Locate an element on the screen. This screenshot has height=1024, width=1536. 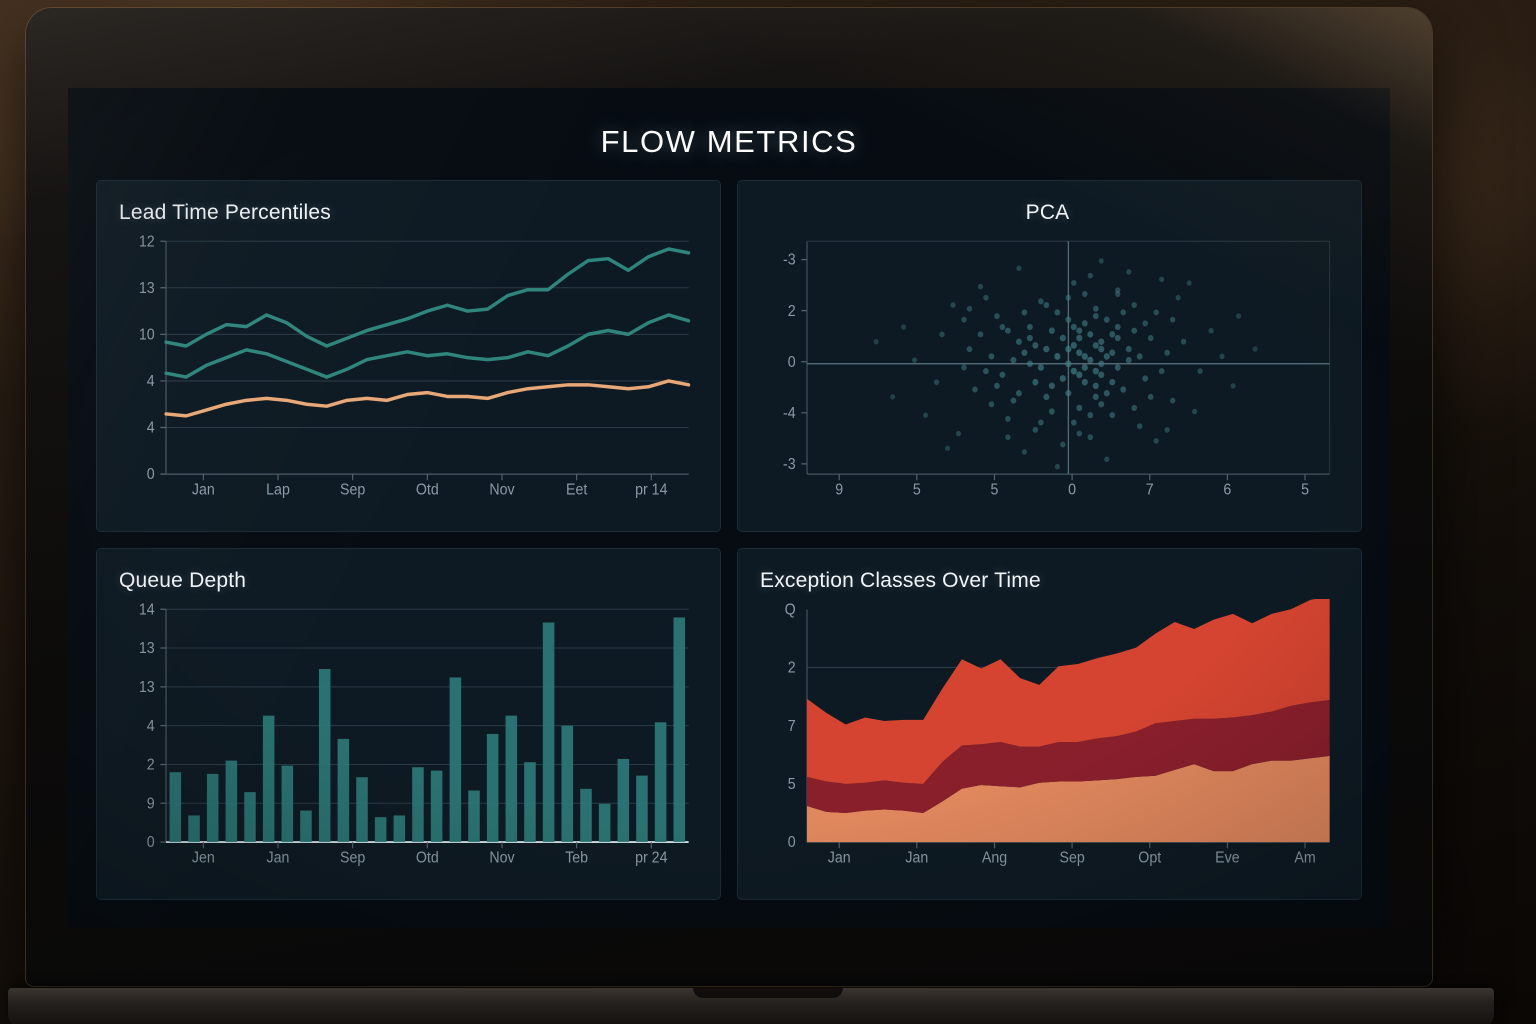
chart-exception-classes: Q 2 7 5 0 Jan Jan Ang Sep Opt Eve Am is located at coordinates (1047, 742).